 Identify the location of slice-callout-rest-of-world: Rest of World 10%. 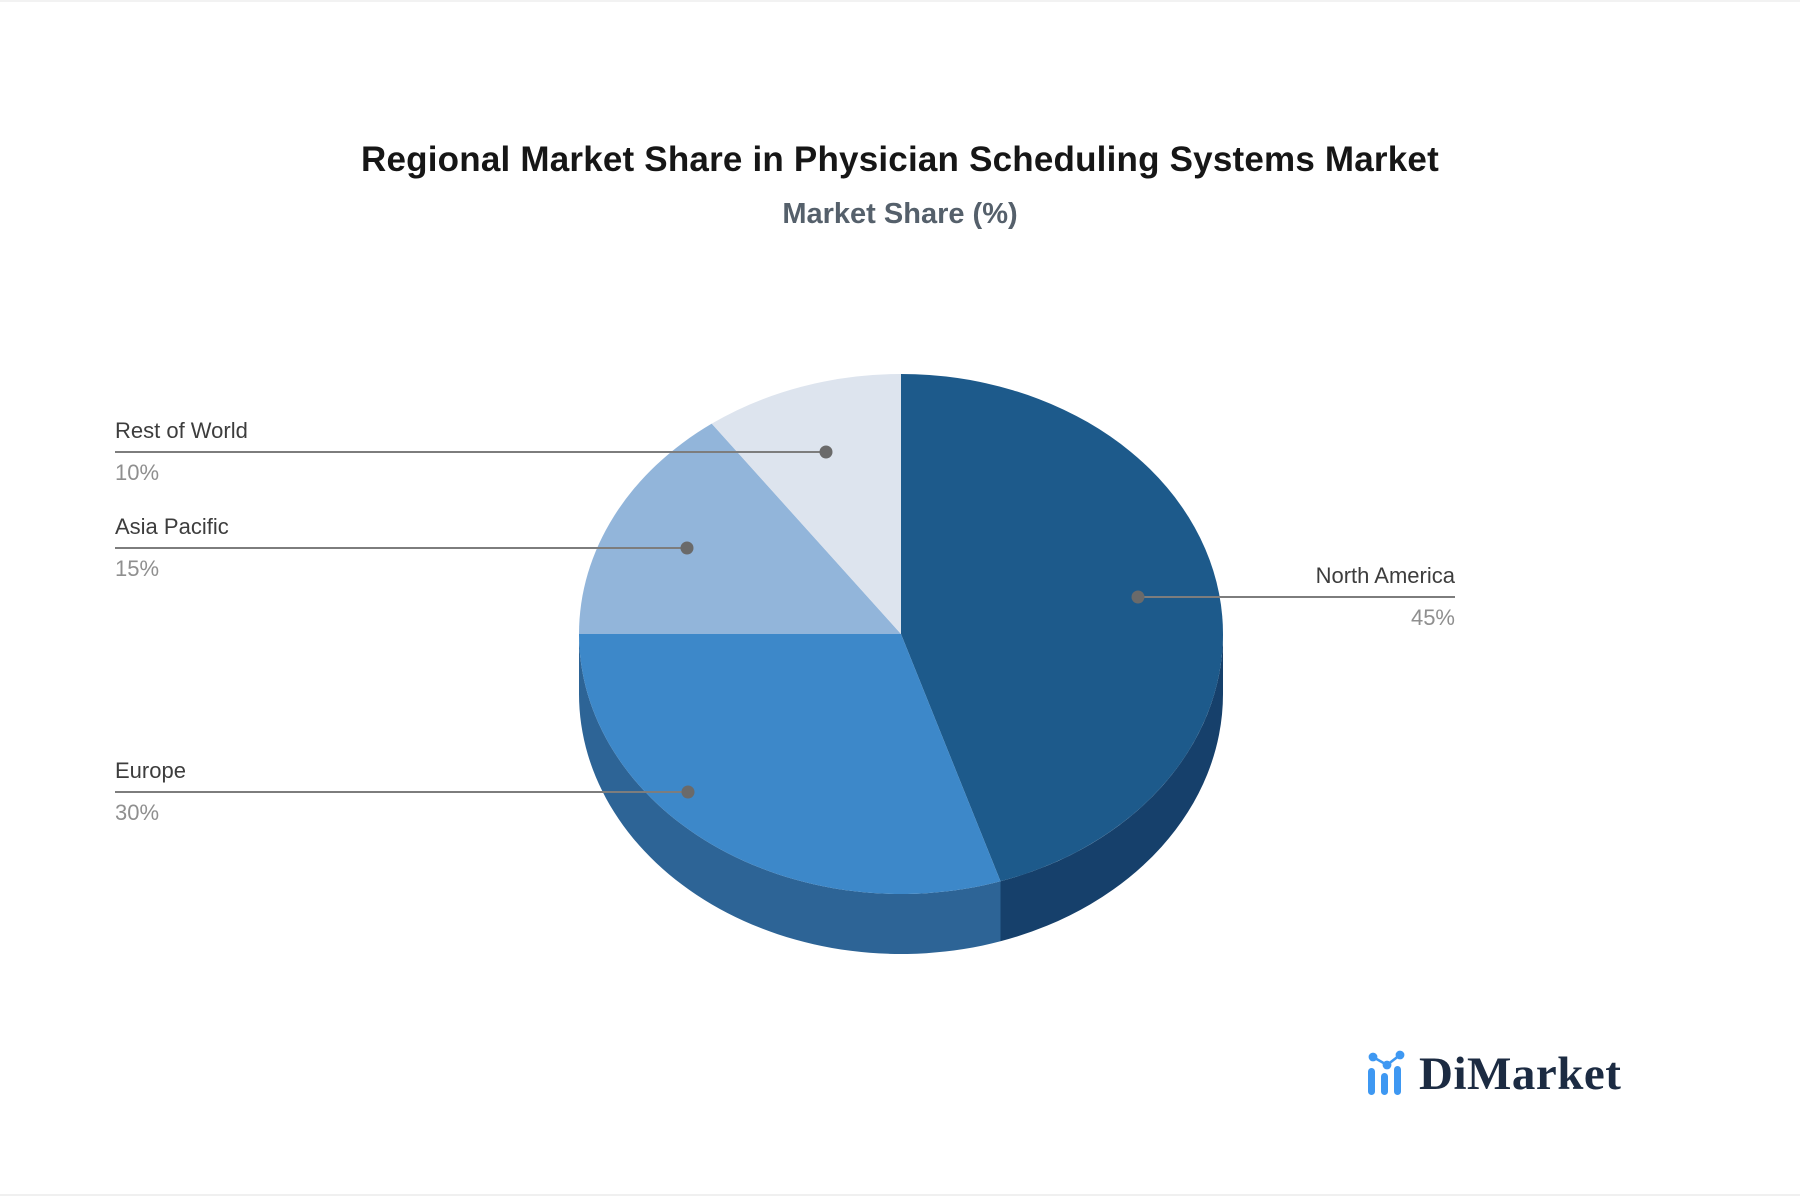
(181, 452).